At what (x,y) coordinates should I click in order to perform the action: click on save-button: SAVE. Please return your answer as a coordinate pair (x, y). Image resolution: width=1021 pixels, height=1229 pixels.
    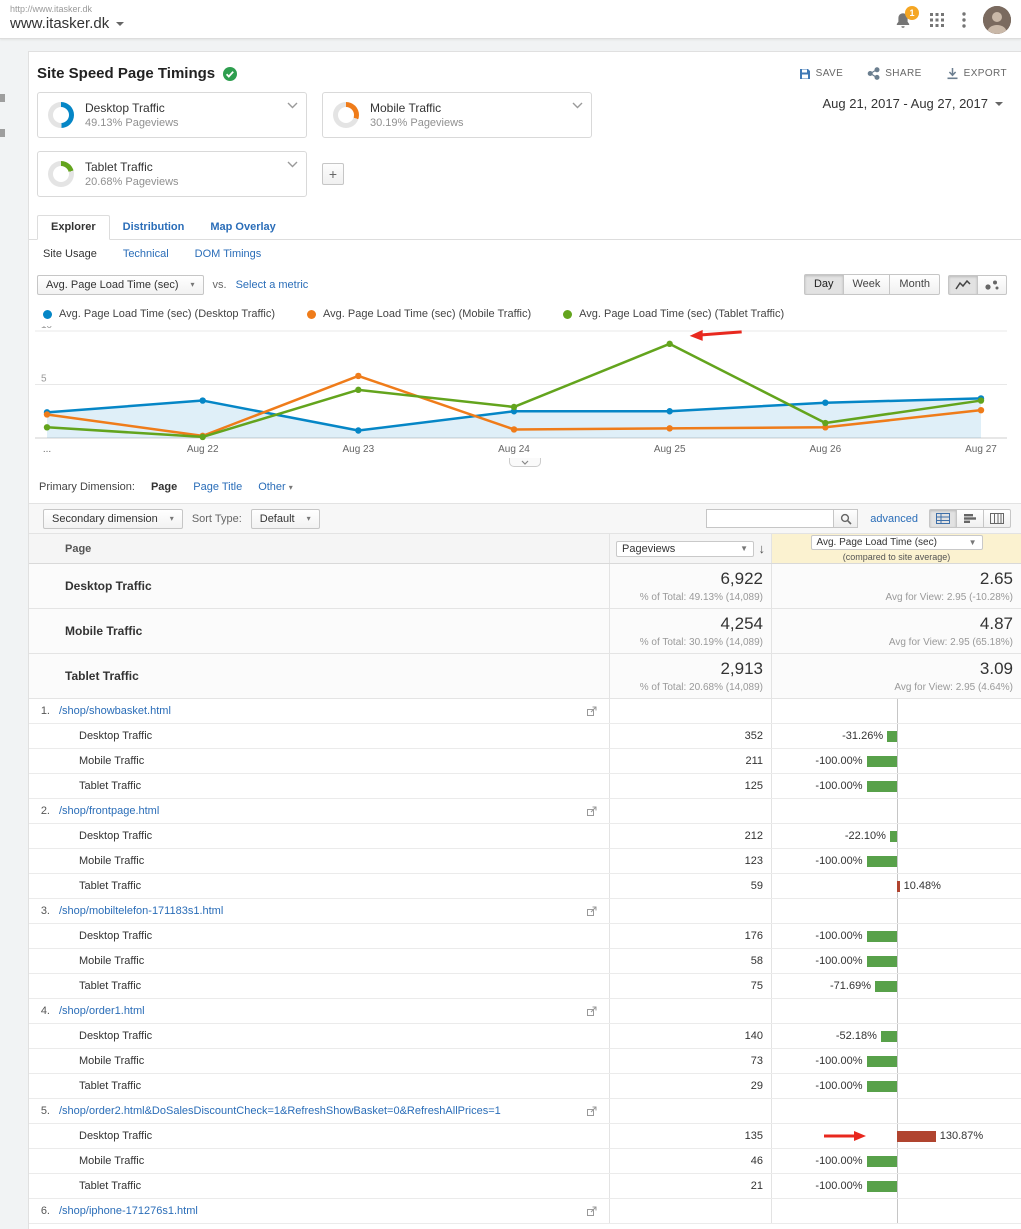
    Looking at the image, I should click on (821, 73).